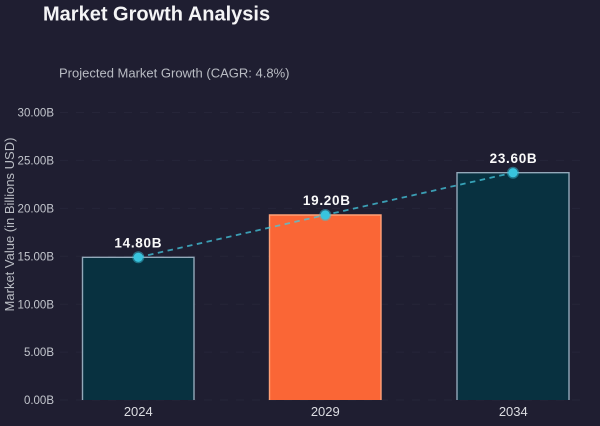 The height and width of the screenshot is (426, 600). What do you see at coordinates (39, 353) in the screenshot?
I see `svg-text: 5.00B` at bounding box center [39, 353].